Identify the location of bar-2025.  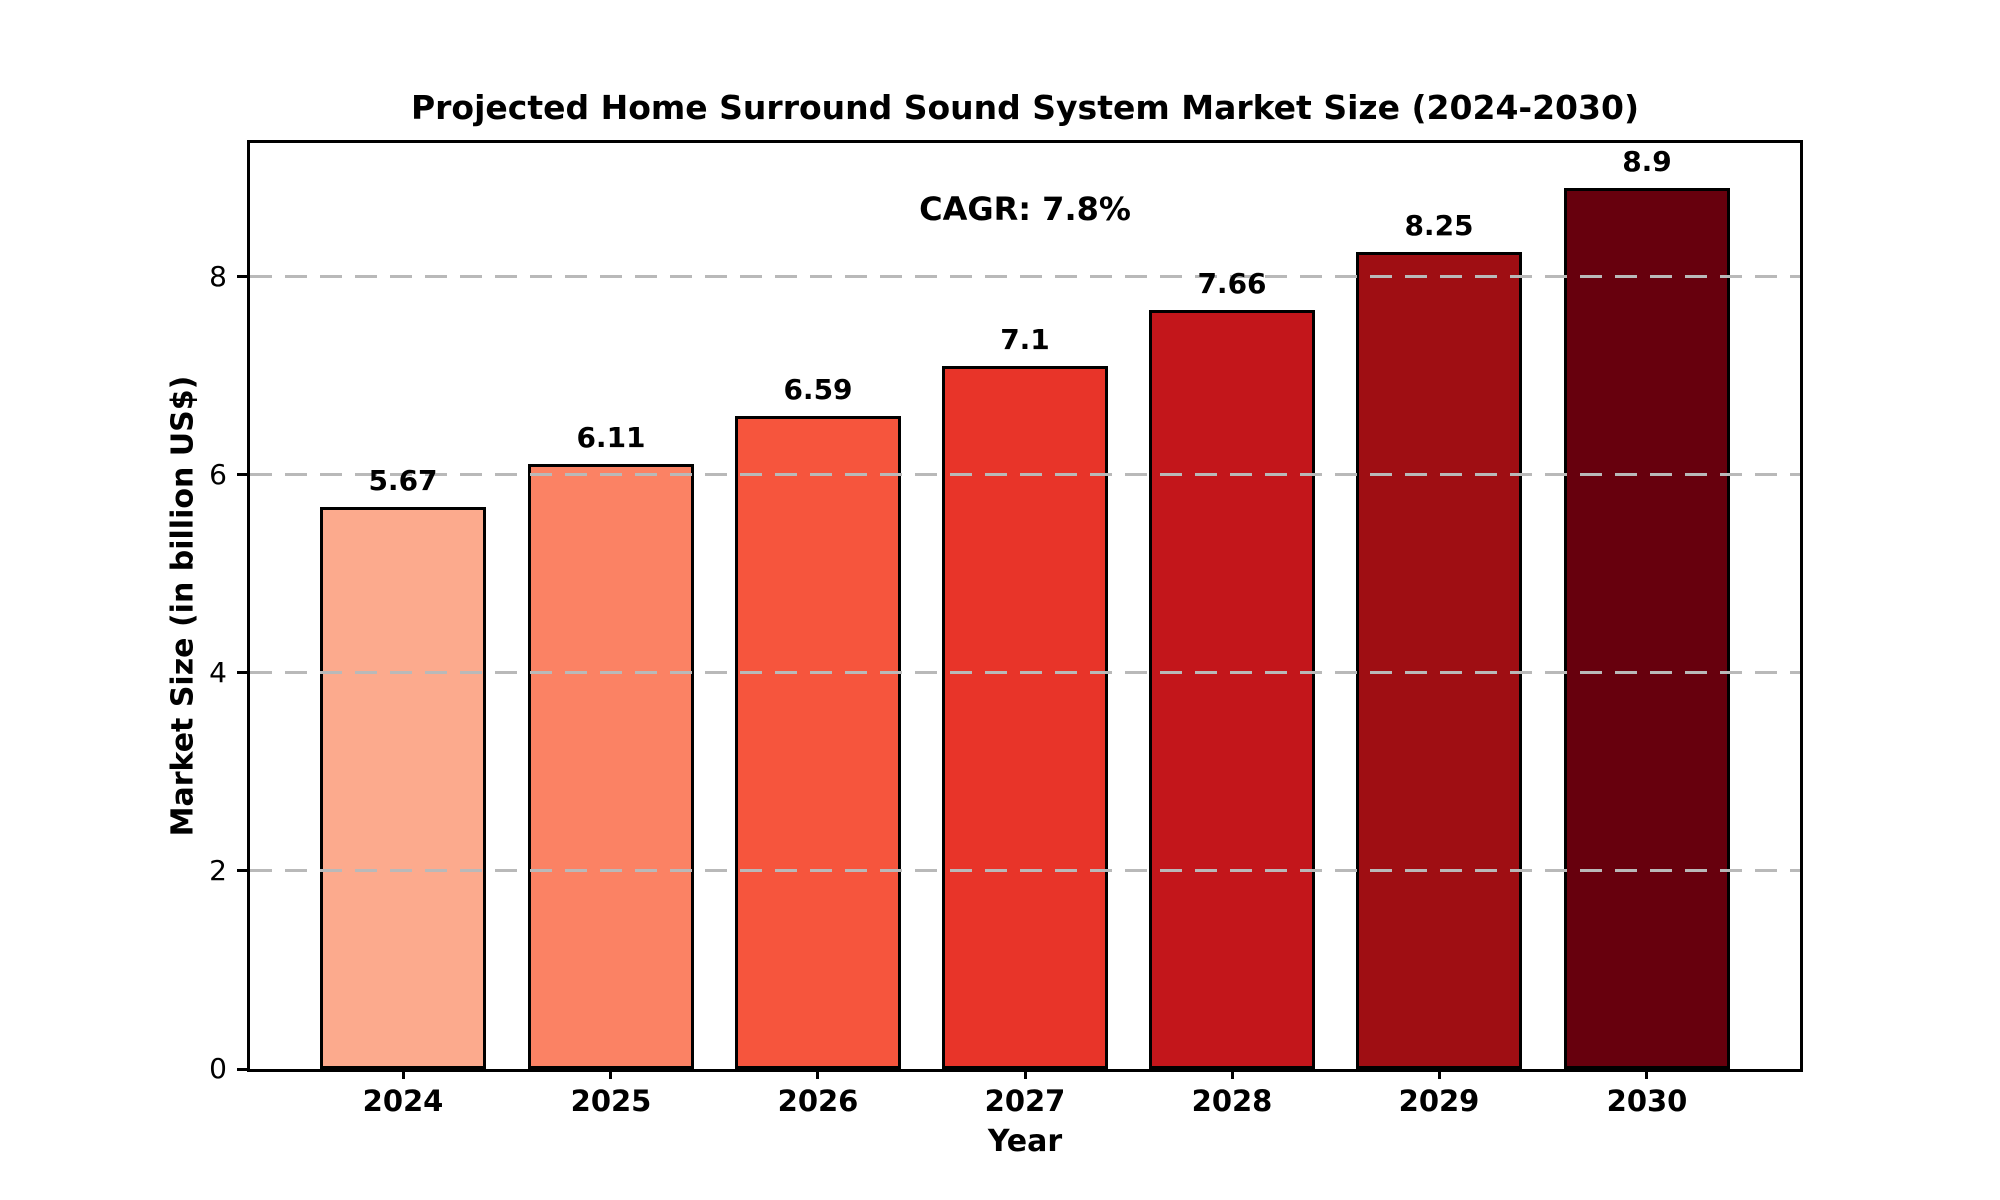
(611, 766).